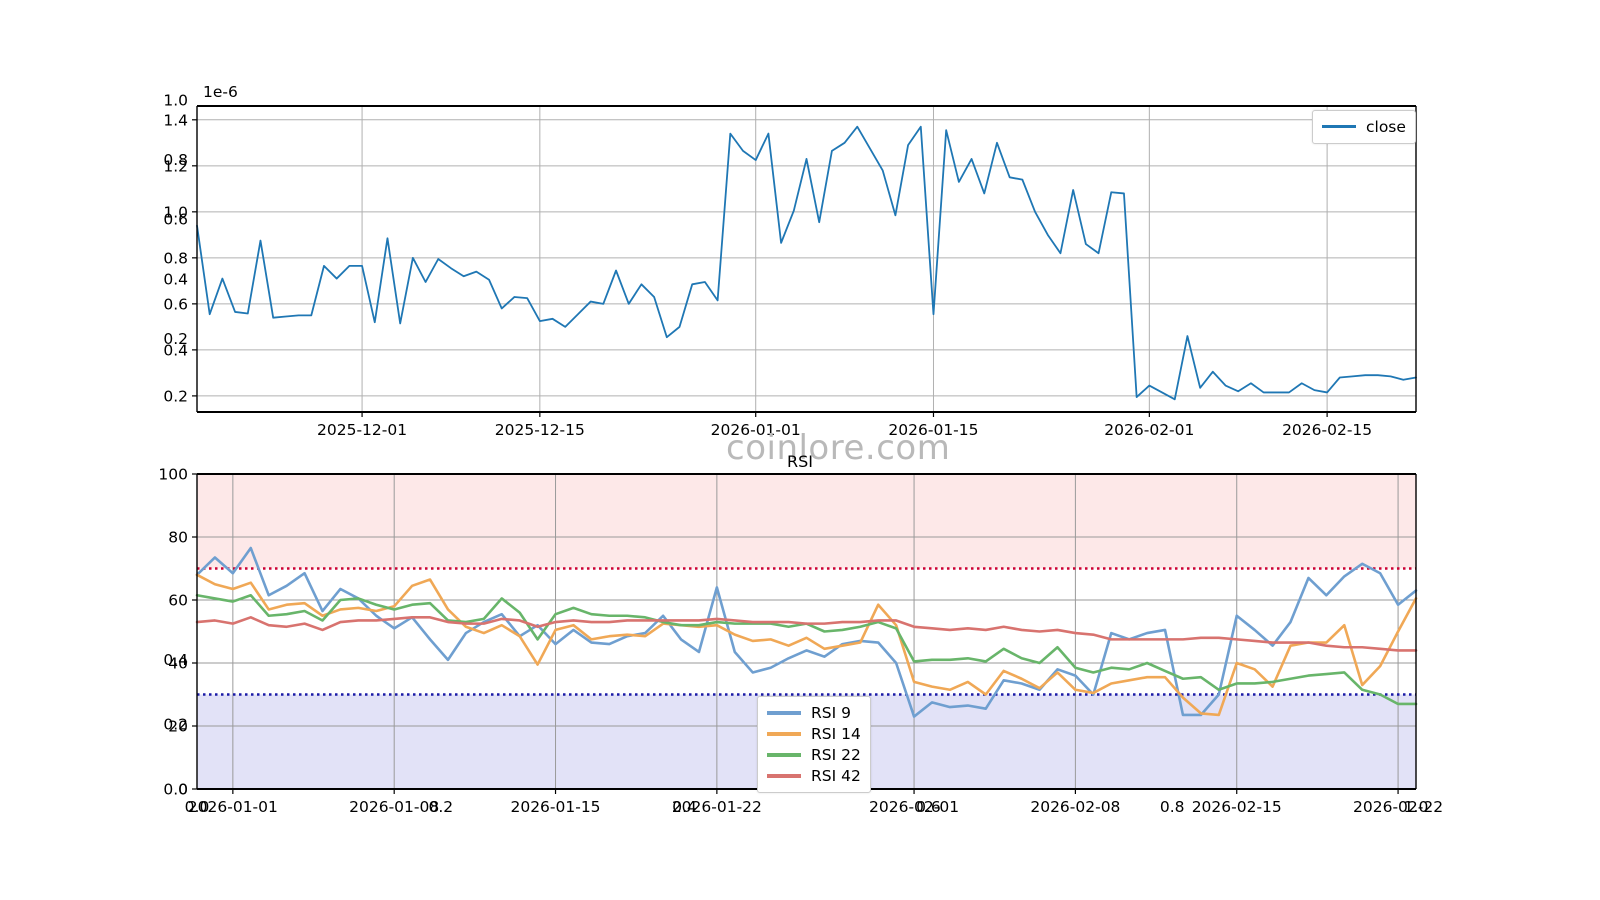  I want to click on rsi-xtick-label: 2026-02-22, so click(1398, 807).